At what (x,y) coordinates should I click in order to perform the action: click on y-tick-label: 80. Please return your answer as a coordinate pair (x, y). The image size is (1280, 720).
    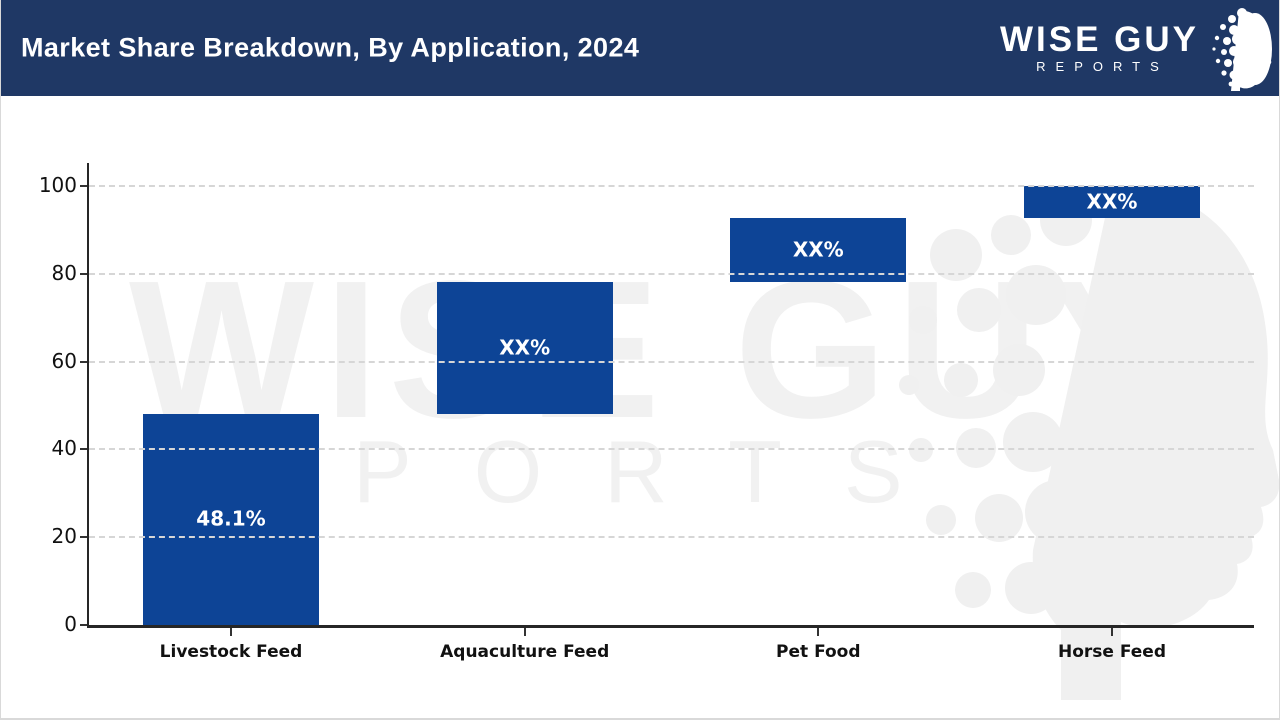
    Looking at the image, I should click on (64, 272).